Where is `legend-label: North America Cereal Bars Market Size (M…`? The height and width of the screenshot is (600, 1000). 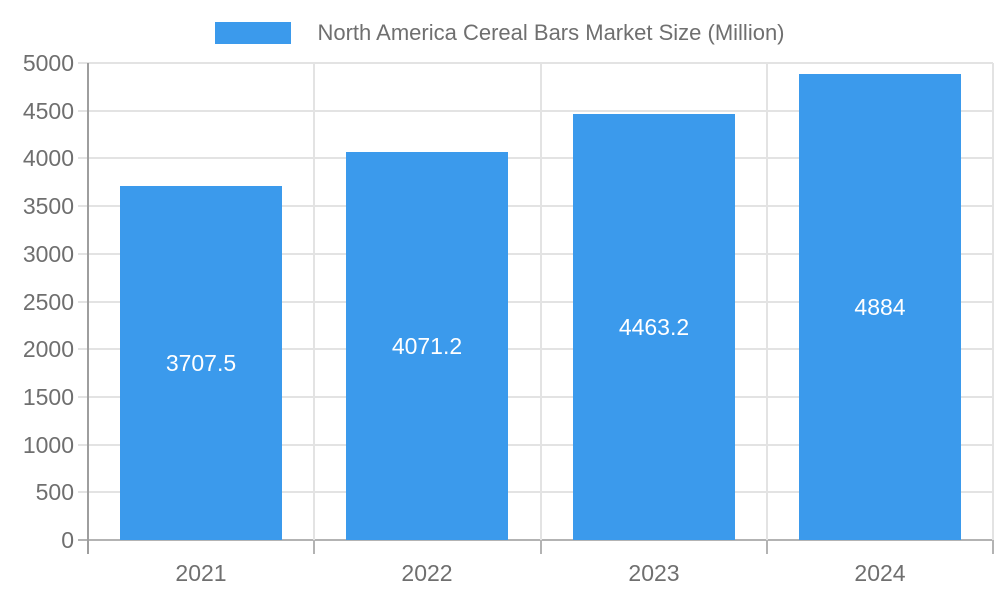 legend-label: North America Cereal Bars Market Size (M… is located at coordinates (551, 32).